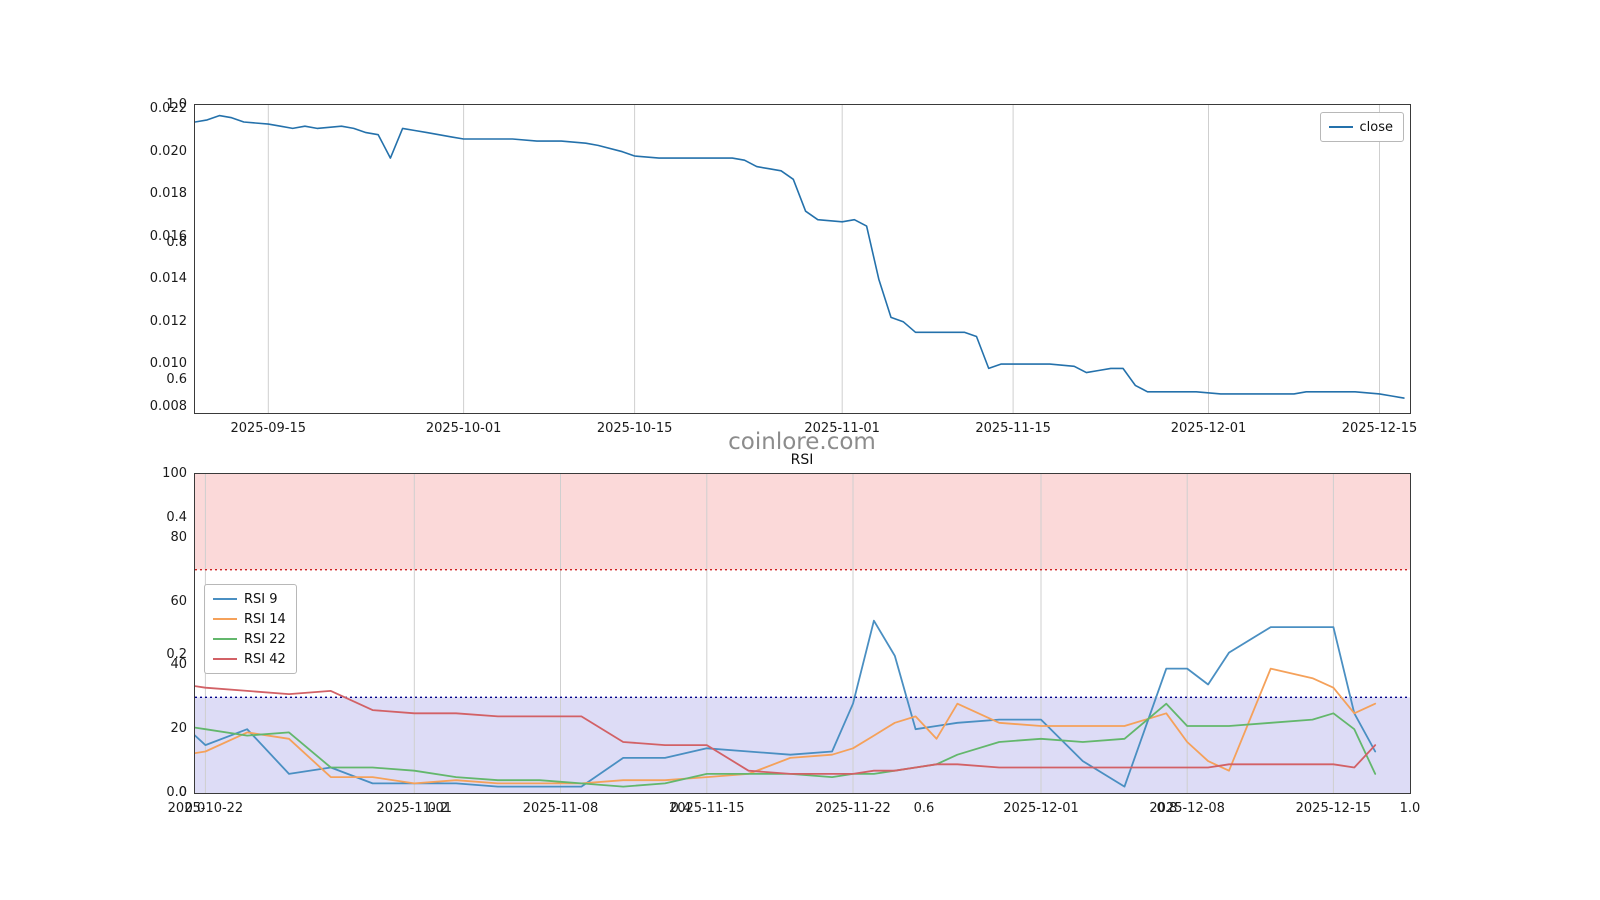 The width and height of the screenshot is (1600, 900). What do you see at coordinates (1410, 808) in the screenshot?
I see `overlay-x-tick-label: 1.0` at bounding box center [1410, 808].